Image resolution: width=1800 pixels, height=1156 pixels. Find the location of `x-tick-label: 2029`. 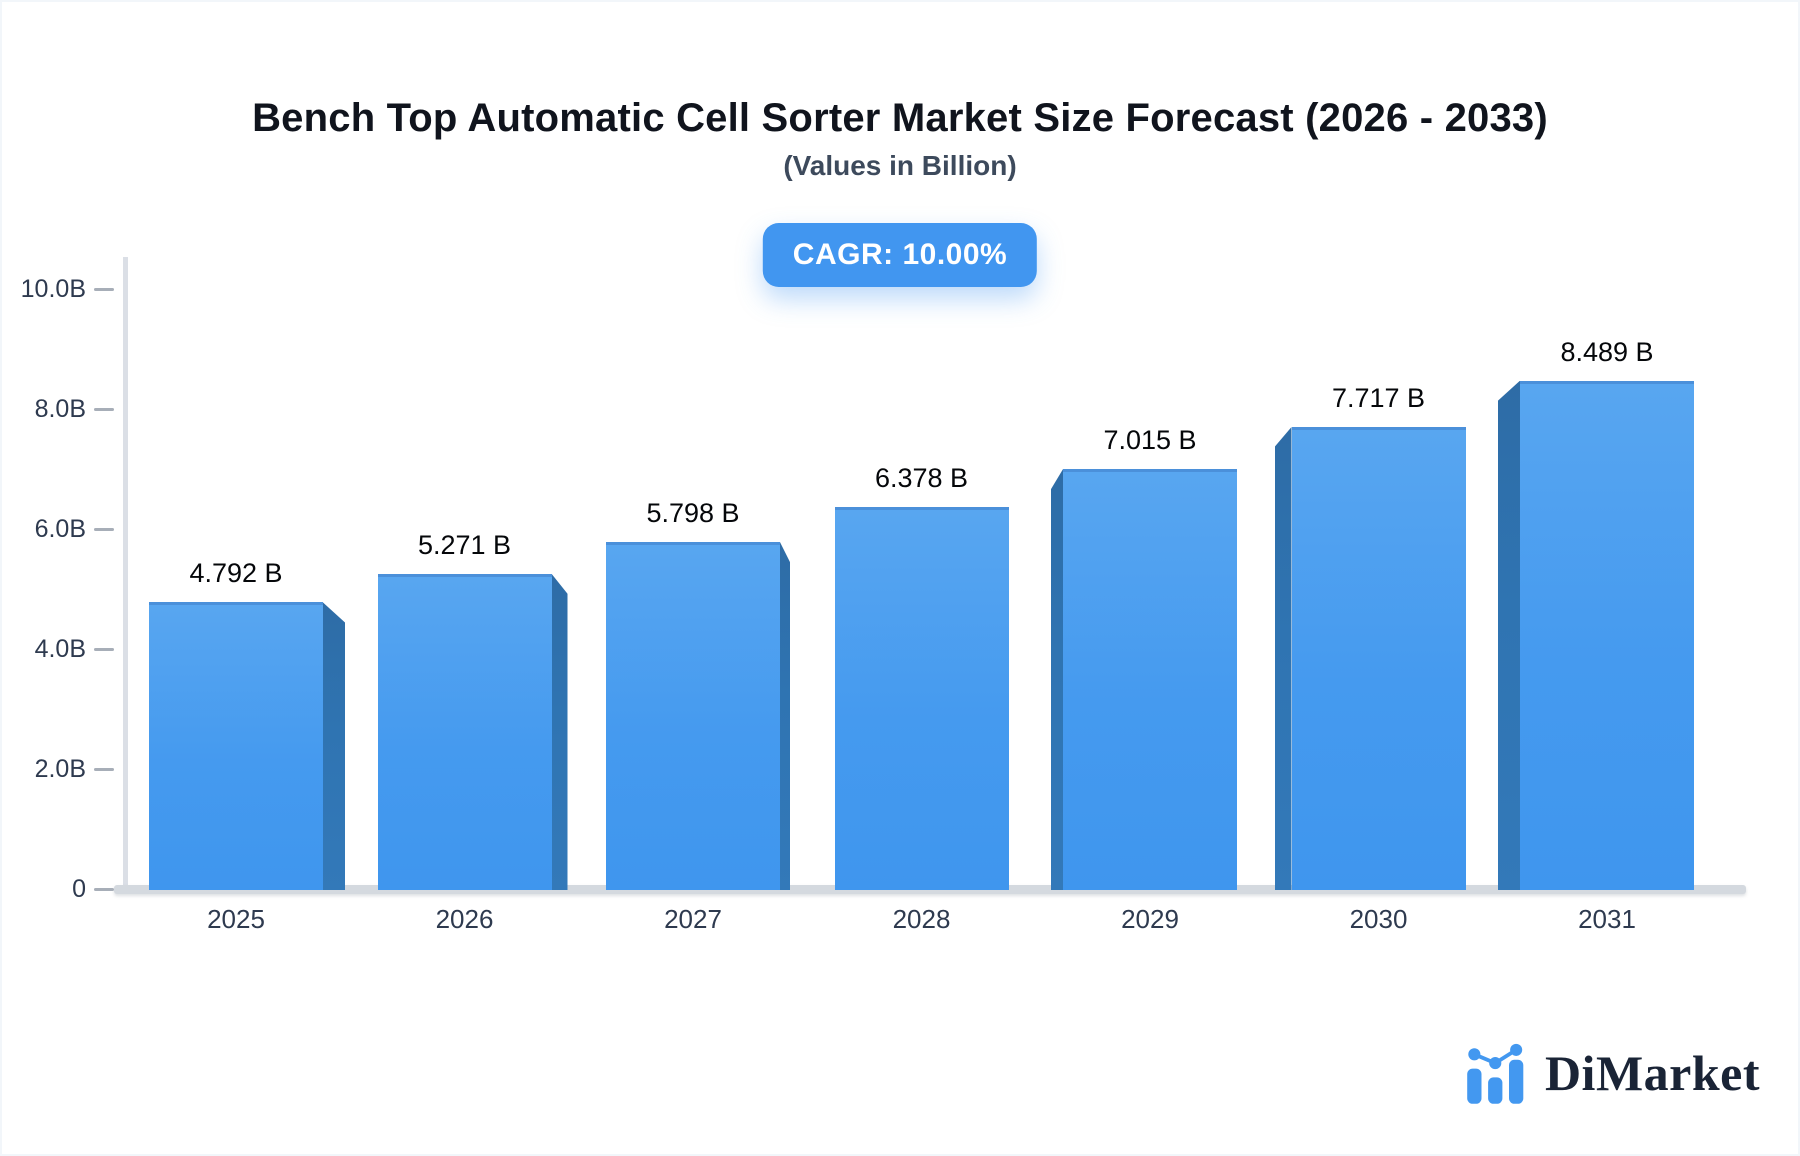

x-tick-label: 2029 is located at coordinates (1150, 919).